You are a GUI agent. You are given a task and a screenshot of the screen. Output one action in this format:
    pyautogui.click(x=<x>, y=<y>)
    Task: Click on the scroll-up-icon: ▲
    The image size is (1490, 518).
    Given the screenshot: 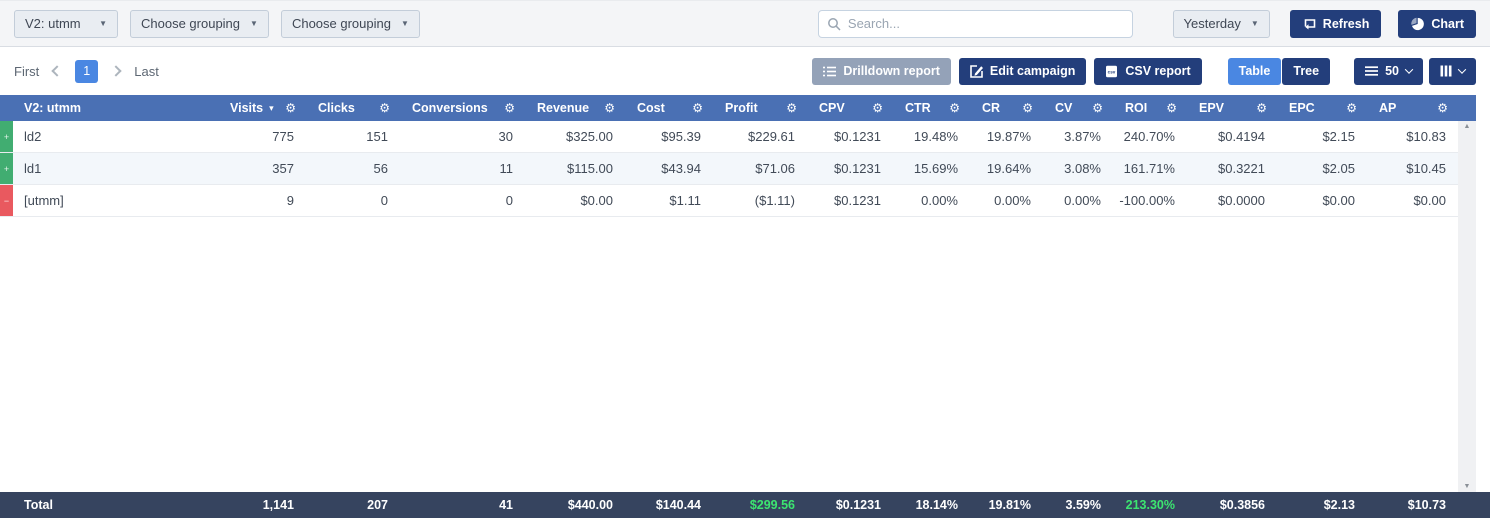 What is the action you would take?
    pyautogui.click(x=1467, y=126)
    